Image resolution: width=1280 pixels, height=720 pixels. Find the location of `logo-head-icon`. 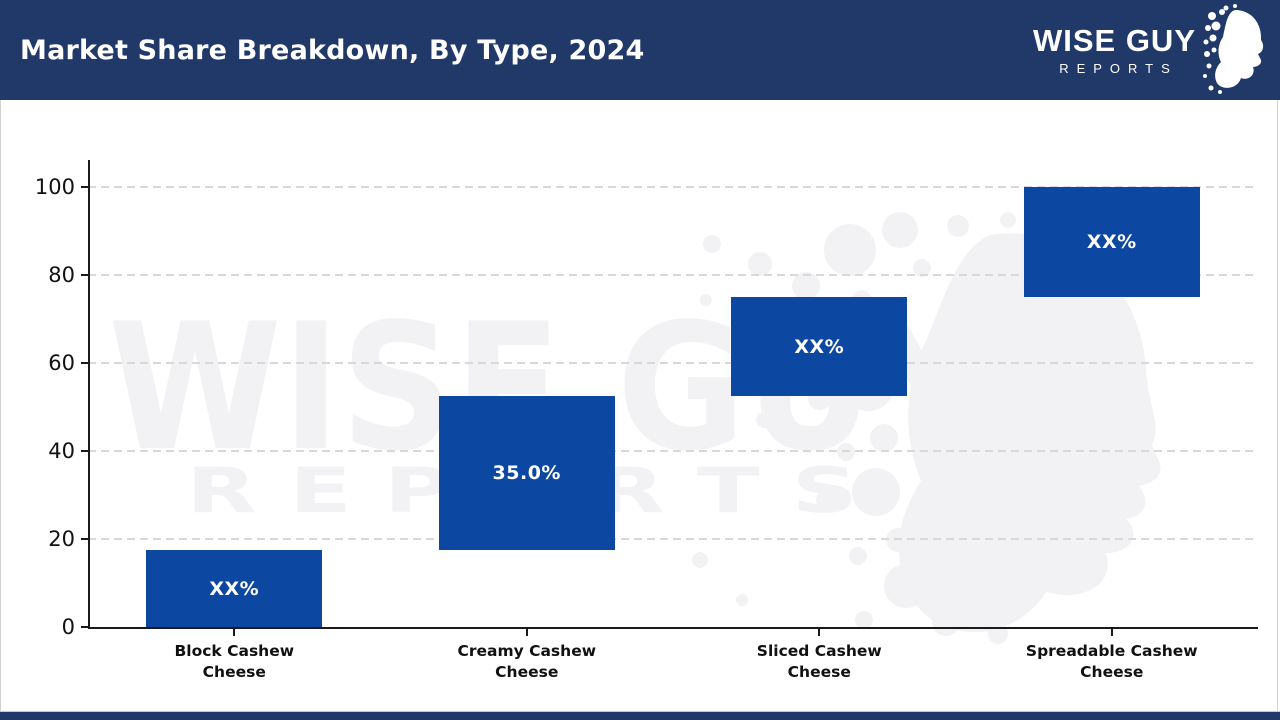

logo-head-icon is located at coordinates (1233, 49).